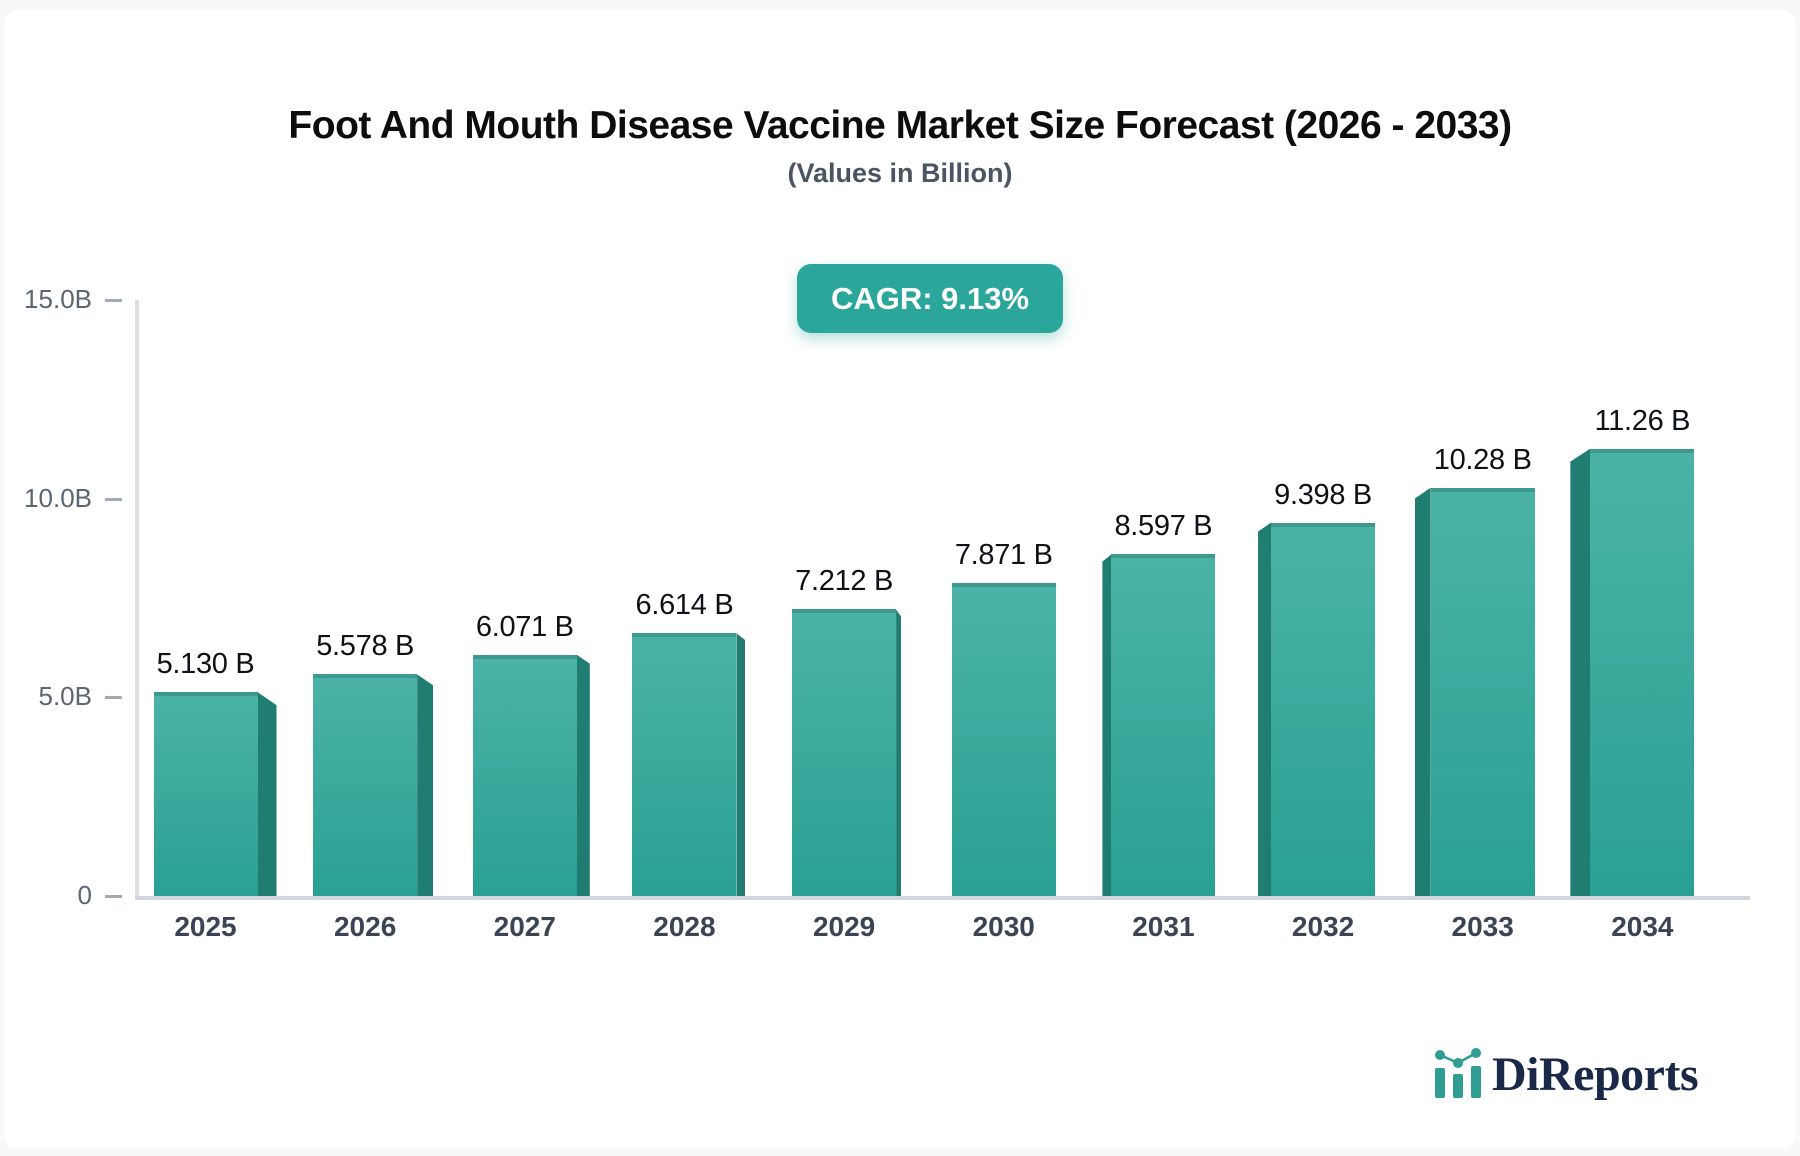 The height and width of the screenshot is (1156, 1800). I want to click on y-axis-tick-label: 5.0B, so click(65, 696).